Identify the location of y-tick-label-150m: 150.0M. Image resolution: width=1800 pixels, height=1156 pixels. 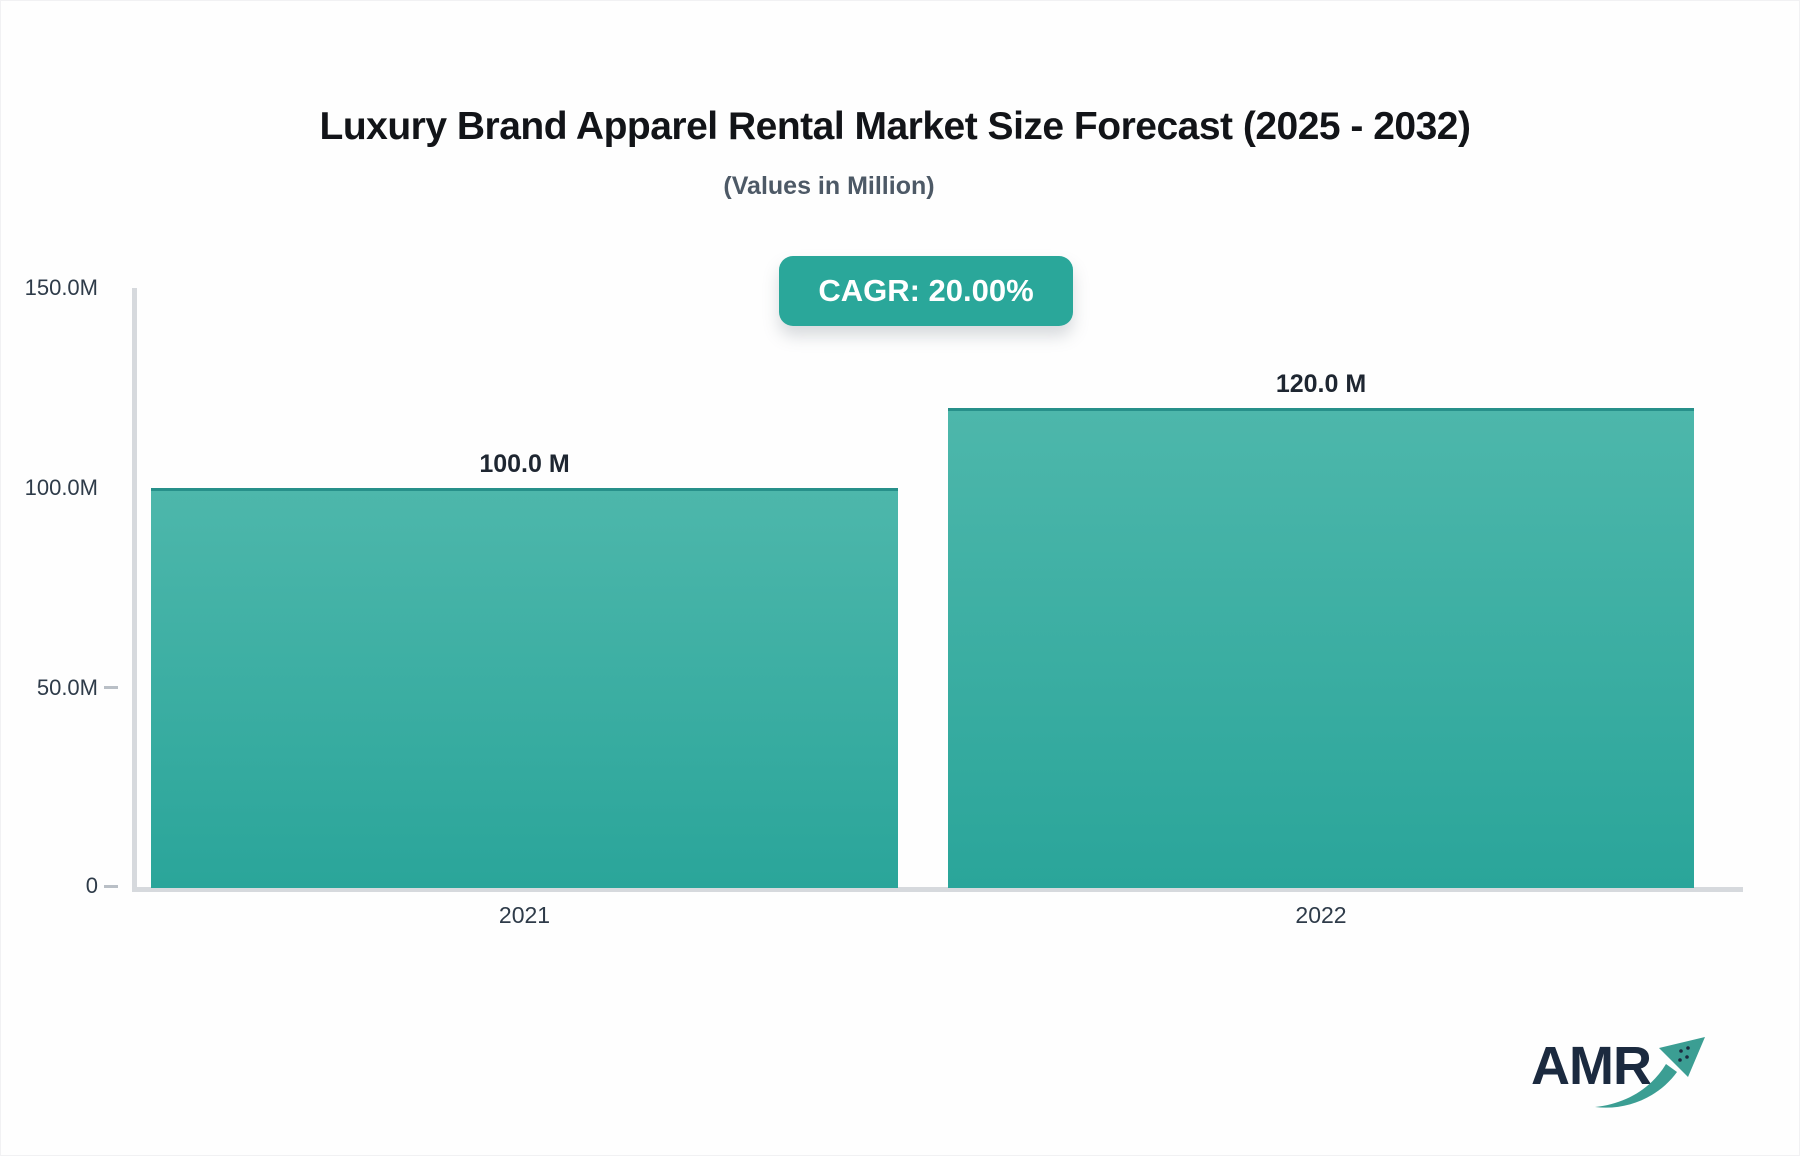
(61, 287).